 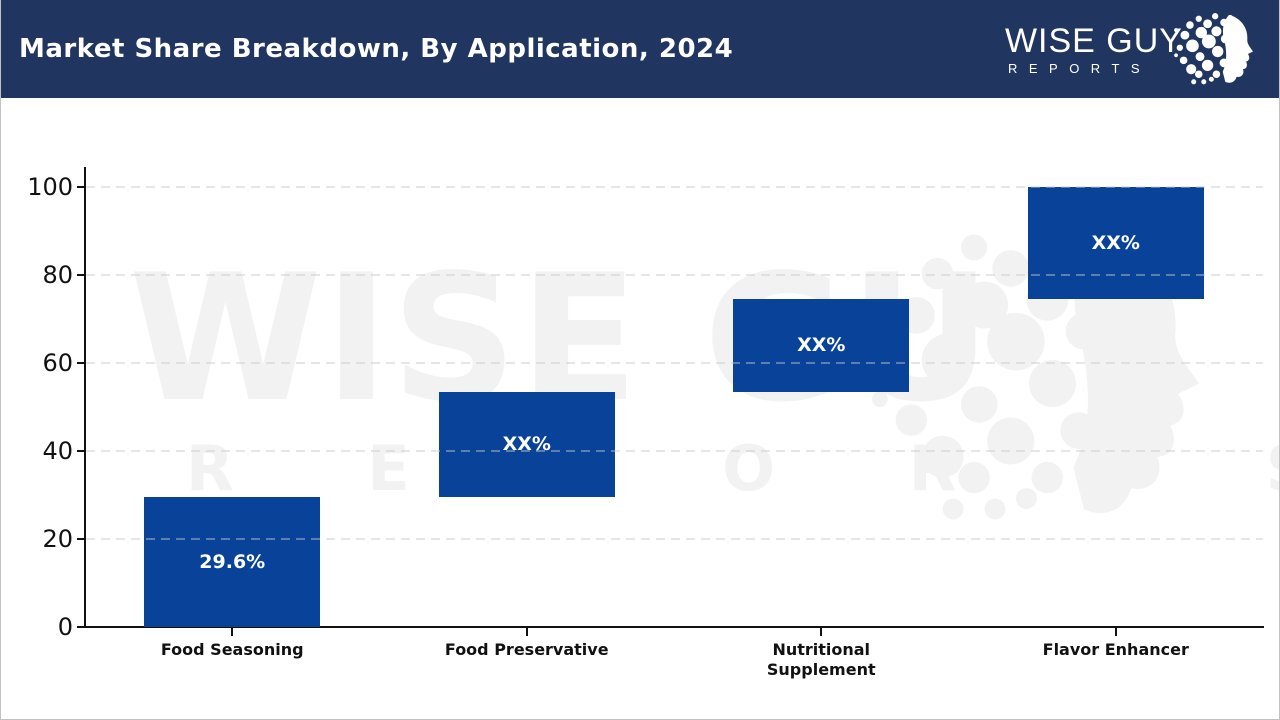 What do you see at coordinates (57, 275) in the screenshot?
I see `y-tick-label: 80` at bounding box center [57, 275].